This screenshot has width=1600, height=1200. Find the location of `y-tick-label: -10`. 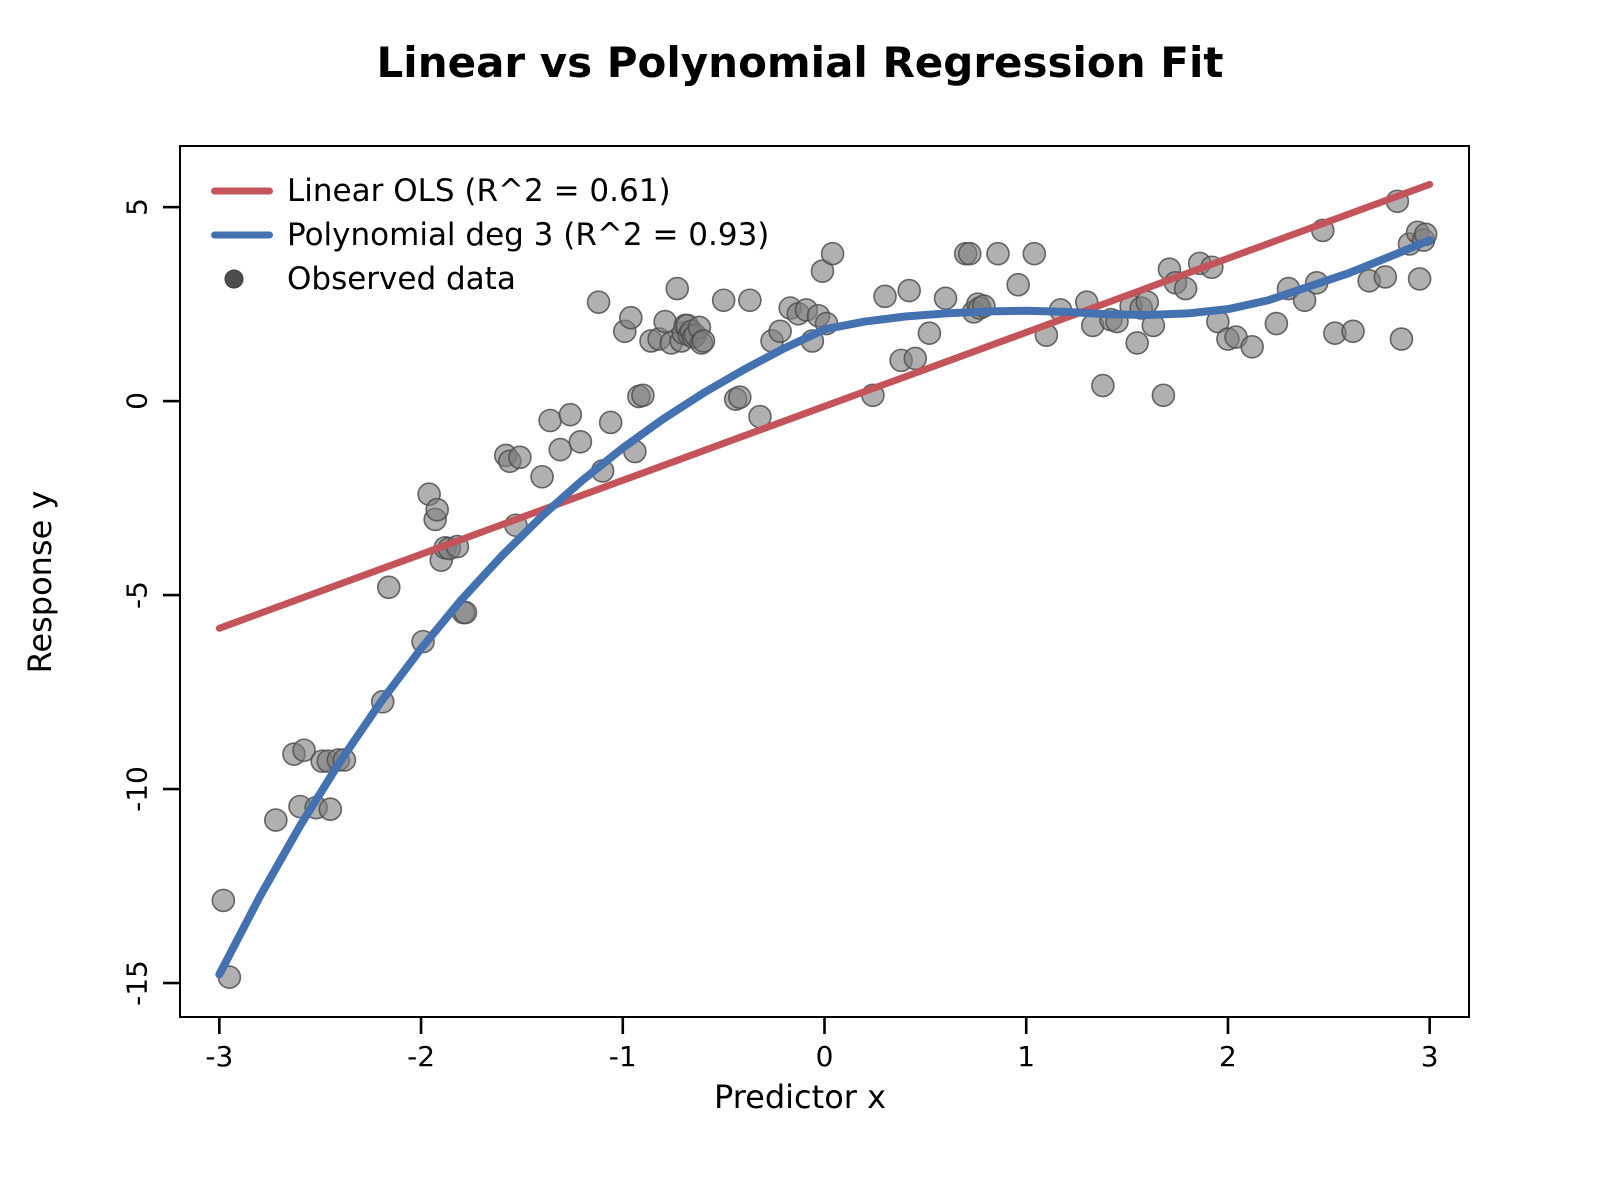

y-tick-label: -10 is located at coordinates (137, 789).